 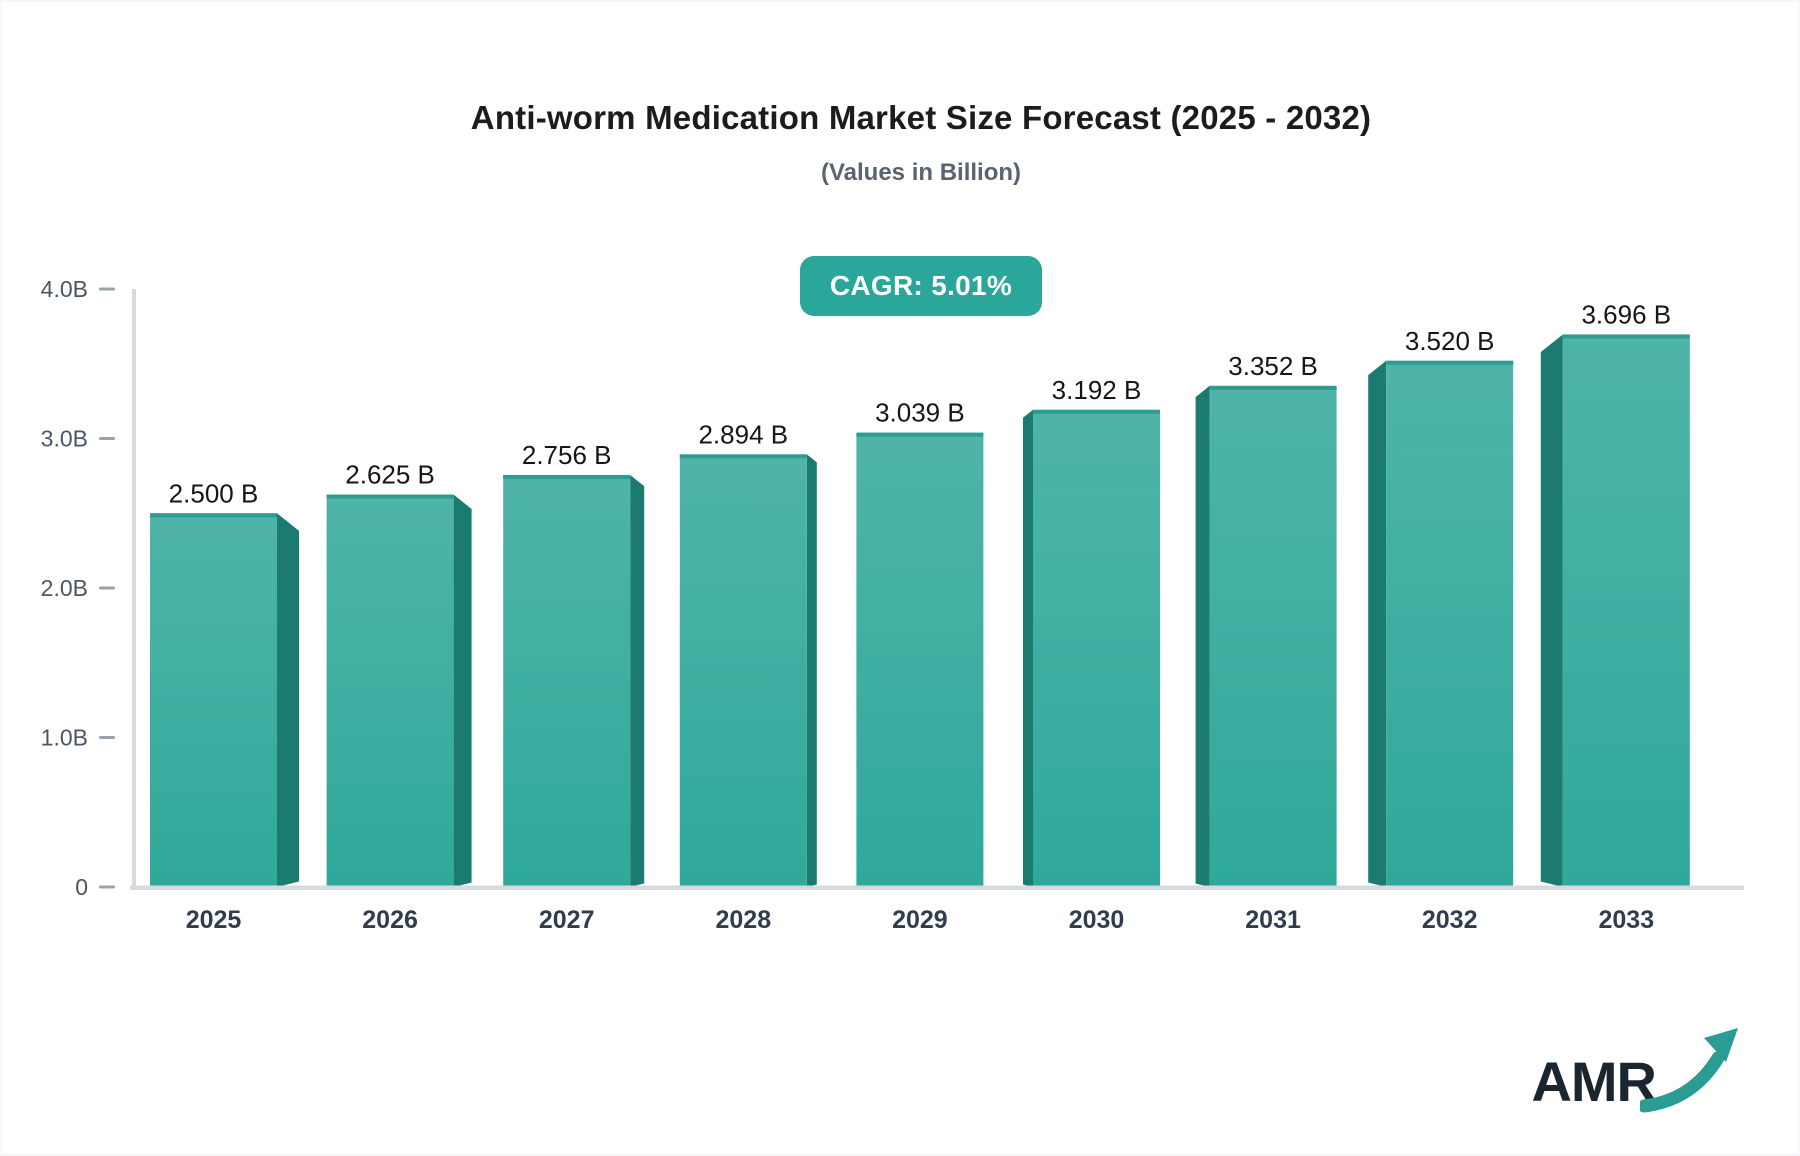 What do you see at coordinates (937, 887) in the screenshot?
I see `x-axis-line` at bounding box center [937, 887].